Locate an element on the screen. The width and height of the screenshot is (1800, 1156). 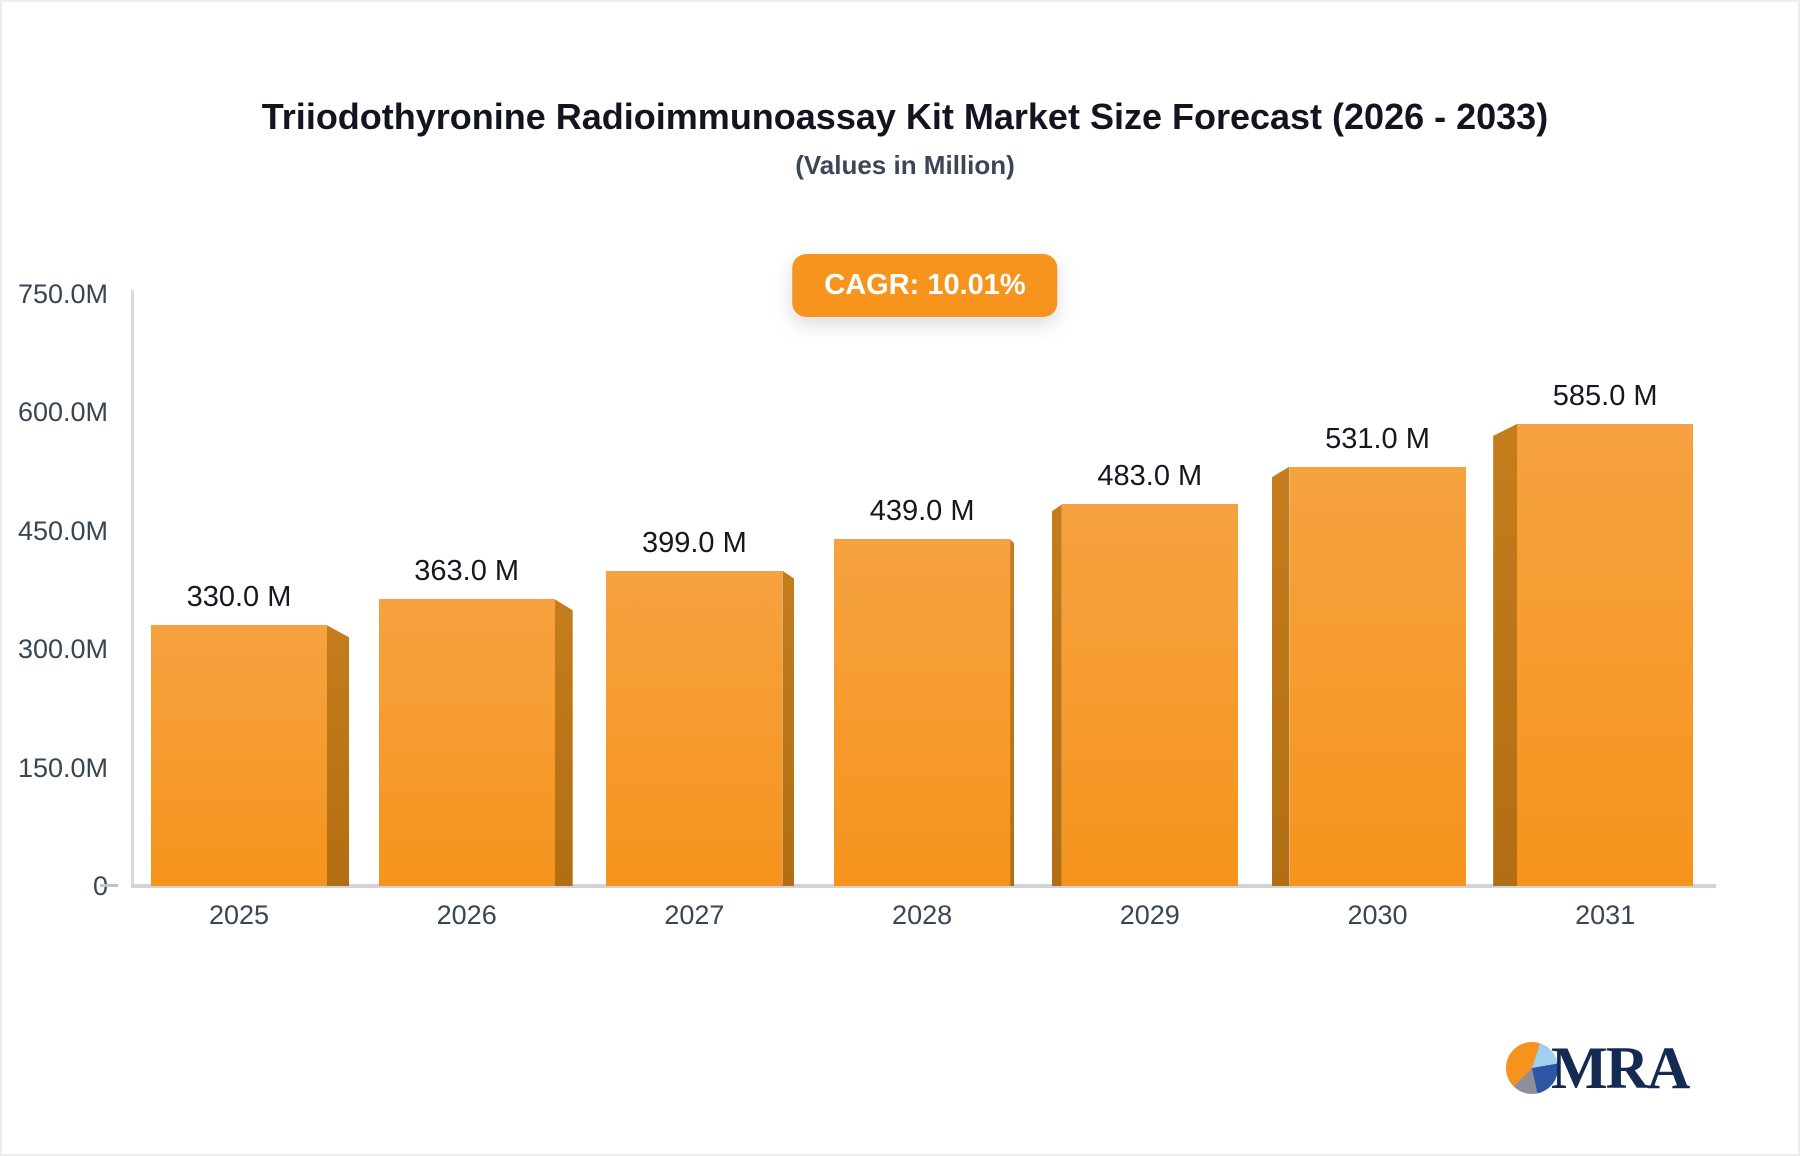
cagr-badge: CAGR: 10.01% is located at coordinates (925, 285).